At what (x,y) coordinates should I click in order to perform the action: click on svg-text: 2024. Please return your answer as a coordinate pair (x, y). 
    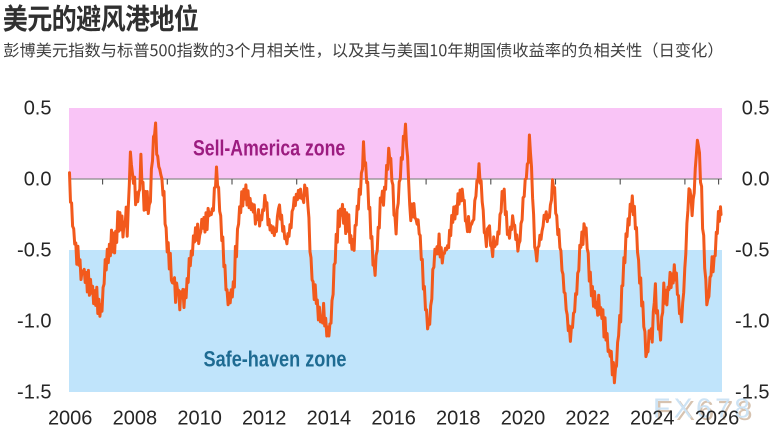
    Looking at the image, I should click on (652, 419).